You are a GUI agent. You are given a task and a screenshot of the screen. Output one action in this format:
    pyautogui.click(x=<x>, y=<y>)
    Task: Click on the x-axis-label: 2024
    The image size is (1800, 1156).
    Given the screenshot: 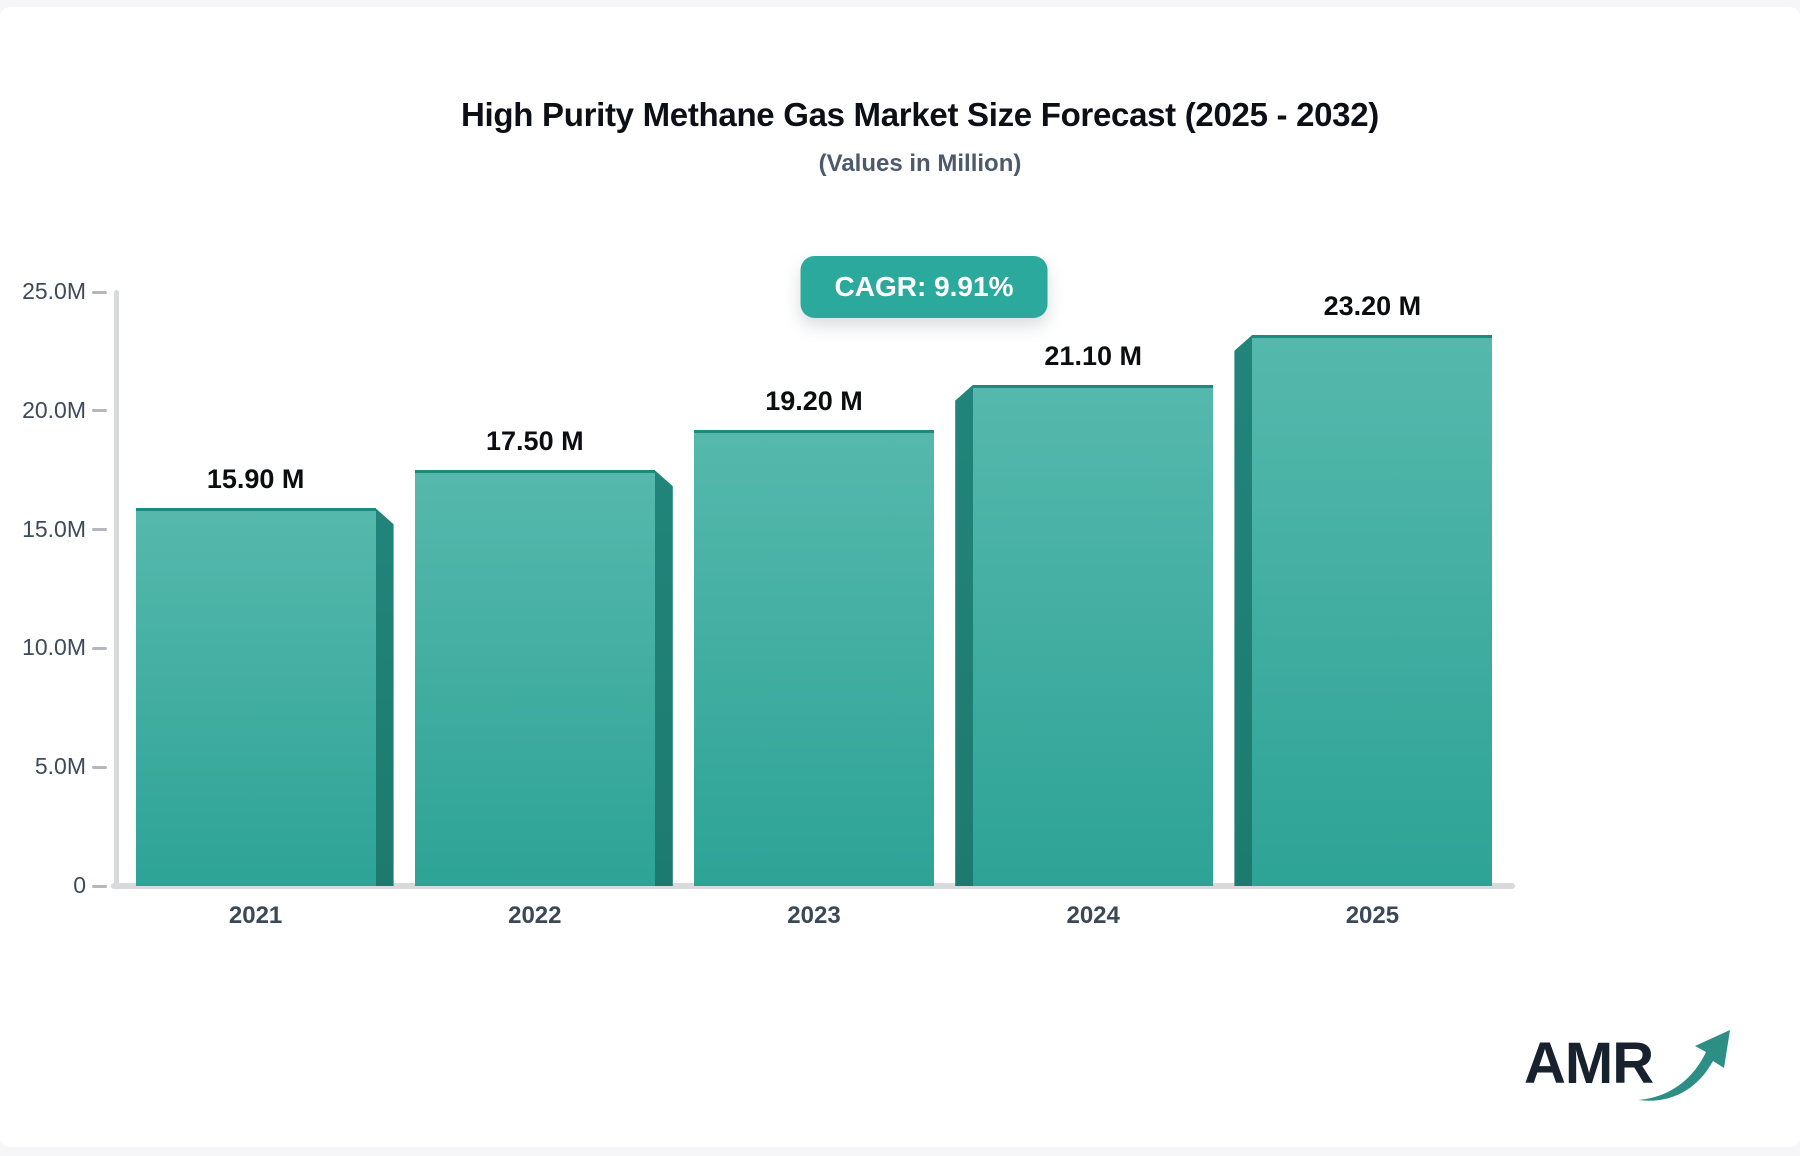 What is the action you would take?
    pyautogui.click(x=1093, y=915)
    